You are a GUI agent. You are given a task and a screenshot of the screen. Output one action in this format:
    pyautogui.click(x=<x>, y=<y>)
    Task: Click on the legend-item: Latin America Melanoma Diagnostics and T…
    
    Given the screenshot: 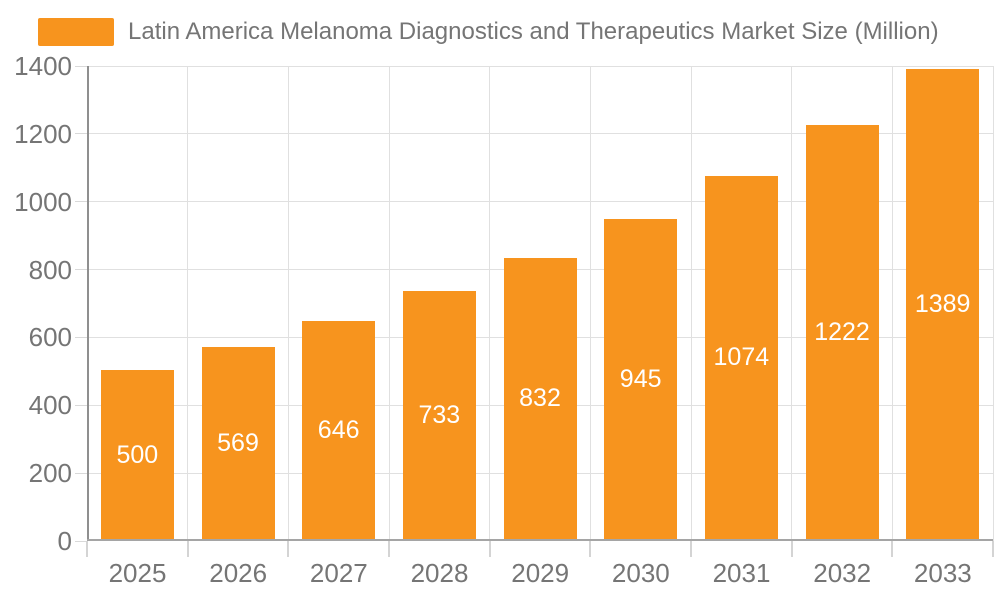 What is the action you would take?
    pyautogui.click(x=488, y=32)
    